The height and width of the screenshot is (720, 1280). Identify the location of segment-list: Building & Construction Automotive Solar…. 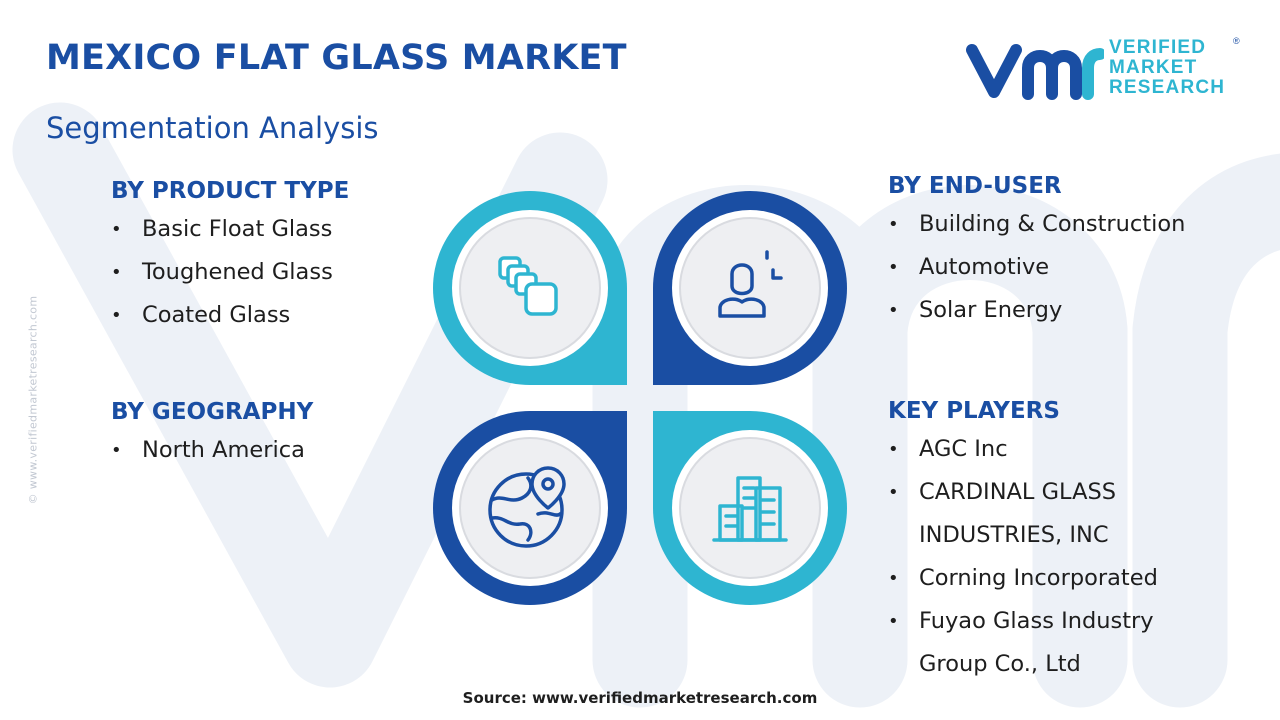
(1036, 267).